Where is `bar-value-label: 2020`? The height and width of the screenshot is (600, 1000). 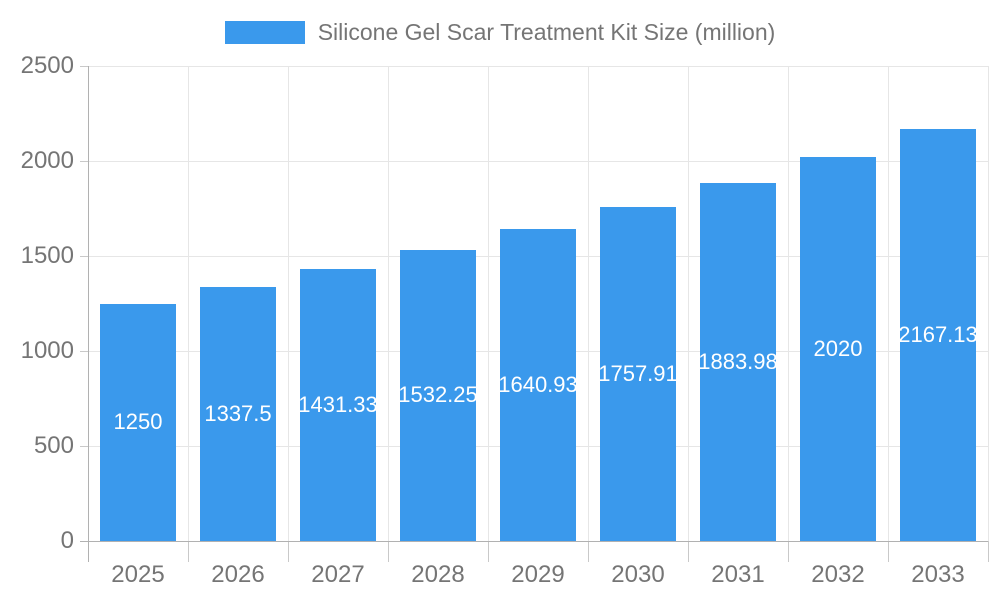
bar-value-label: 2020 is located at coordinates (838, 349).